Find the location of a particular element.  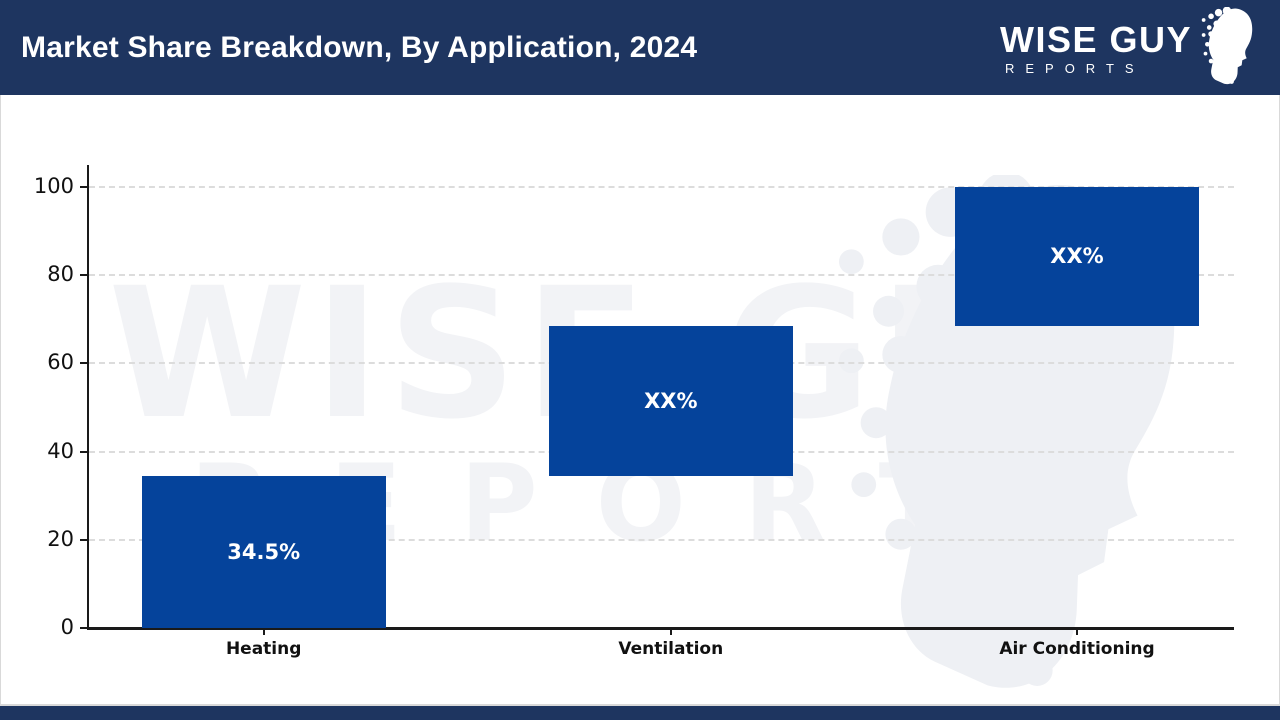

bar-heating: 34.5% is located at coordinates (263, 551).